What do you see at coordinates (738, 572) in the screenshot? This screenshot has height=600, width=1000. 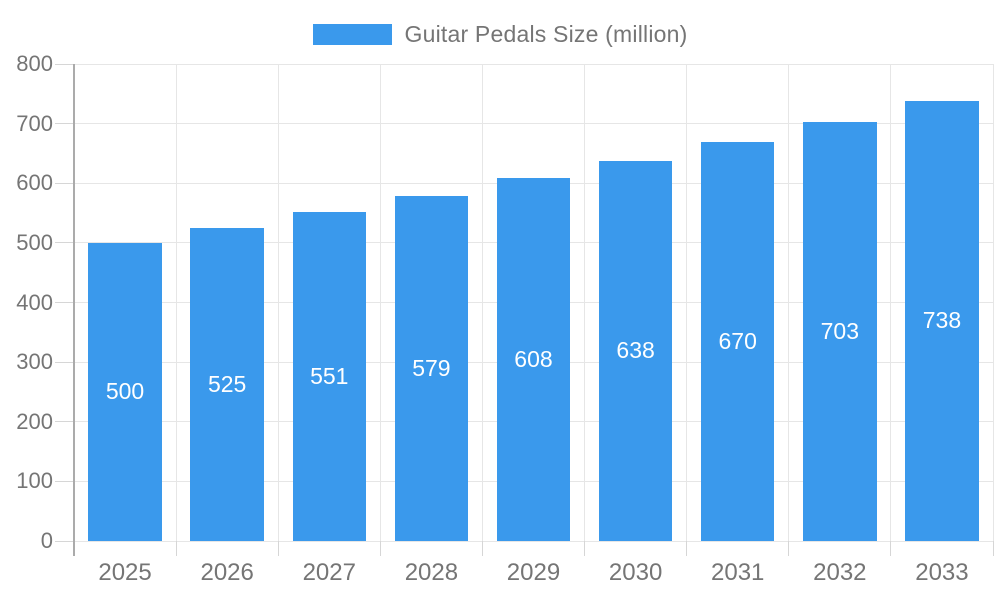 I see `x-tick-label: 2031` at bounding box center [738, 572].